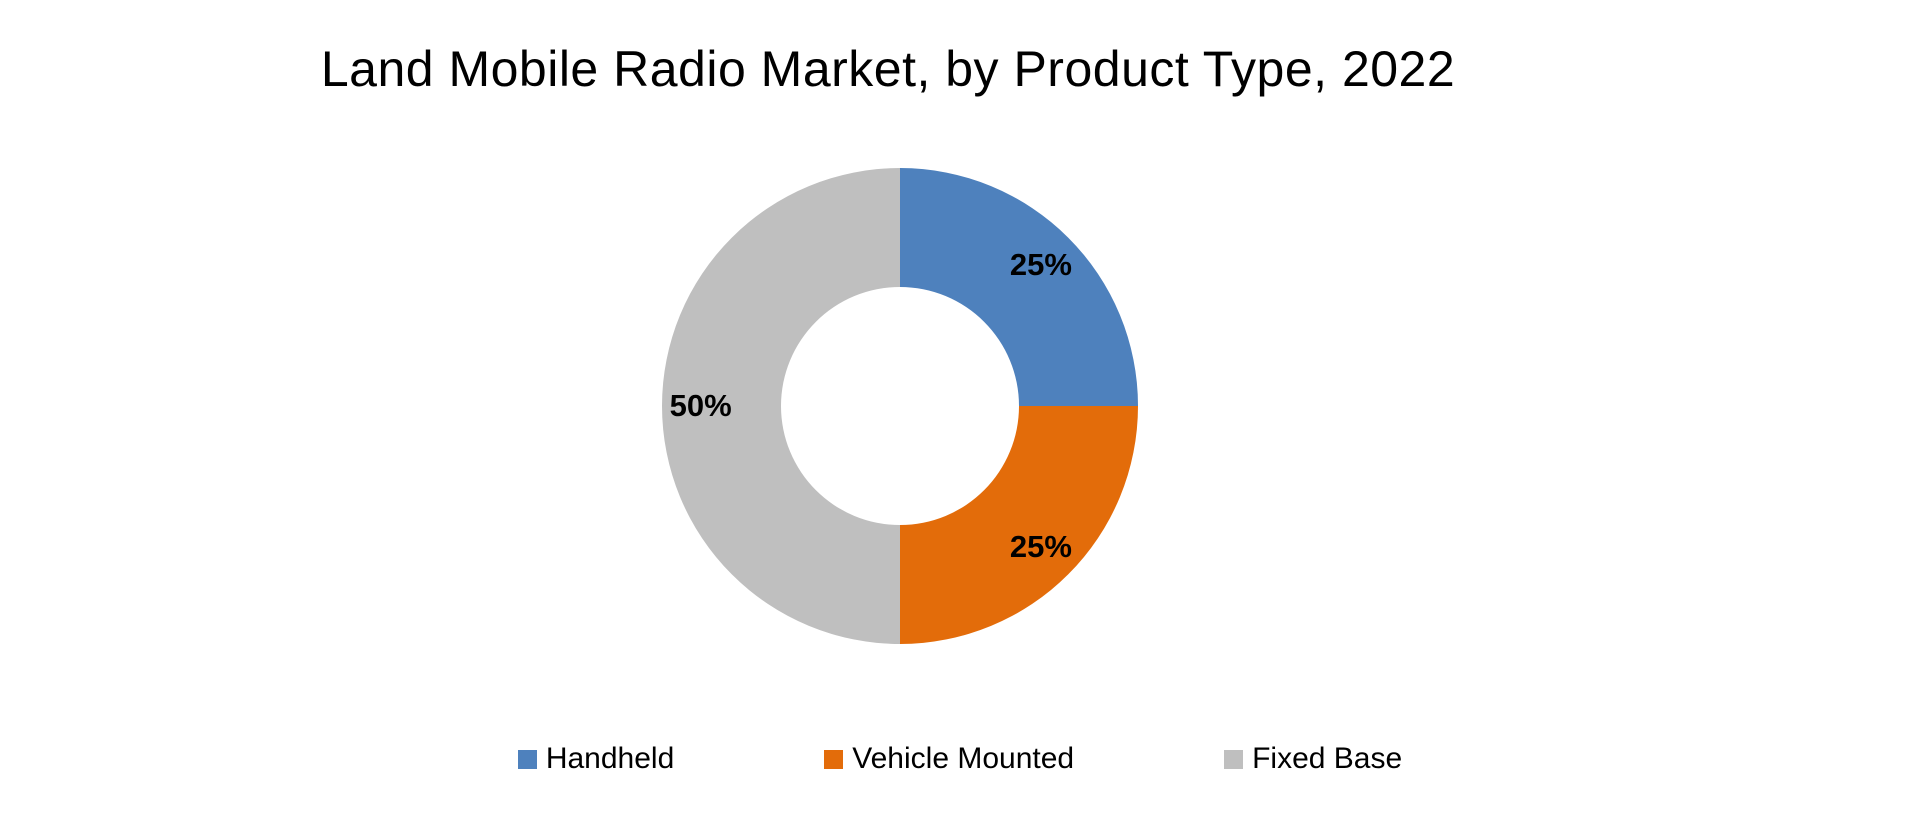 This screenshot has height=818, width=1920. Describe the element at coordinates (1234, 759) in the screenshot. I see `legend-swatch-fixed-base-icon` at that location.